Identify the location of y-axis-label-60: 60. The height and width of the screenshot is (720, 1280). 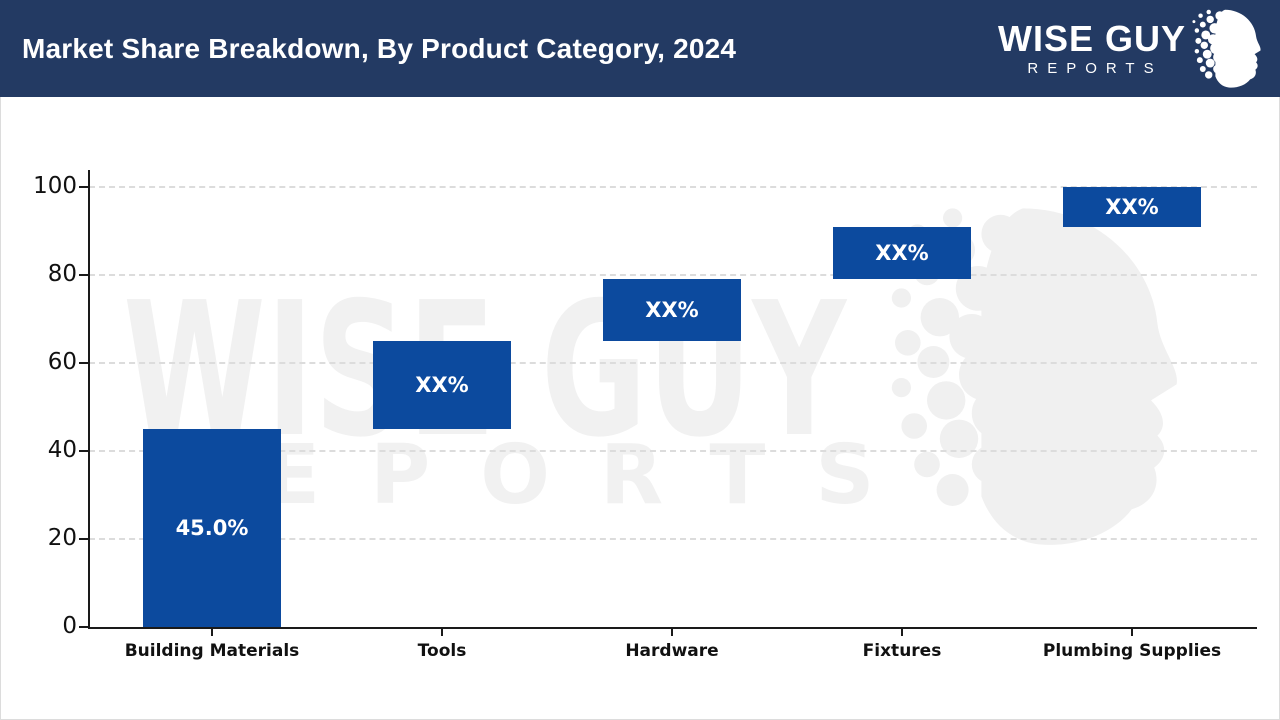
(62, 362).